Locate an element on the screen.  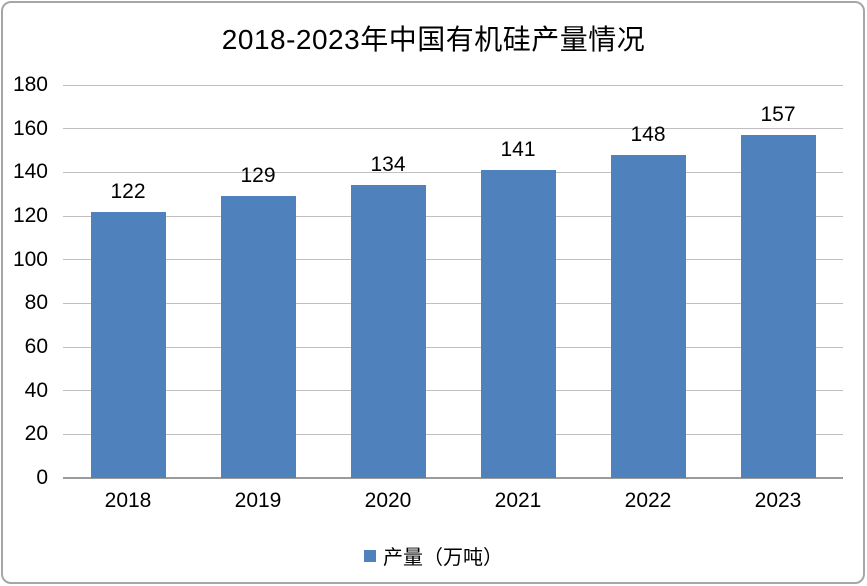
chart-title: 2018-2023年中国有机硅产量情况 is located at coordinates (433, 39).